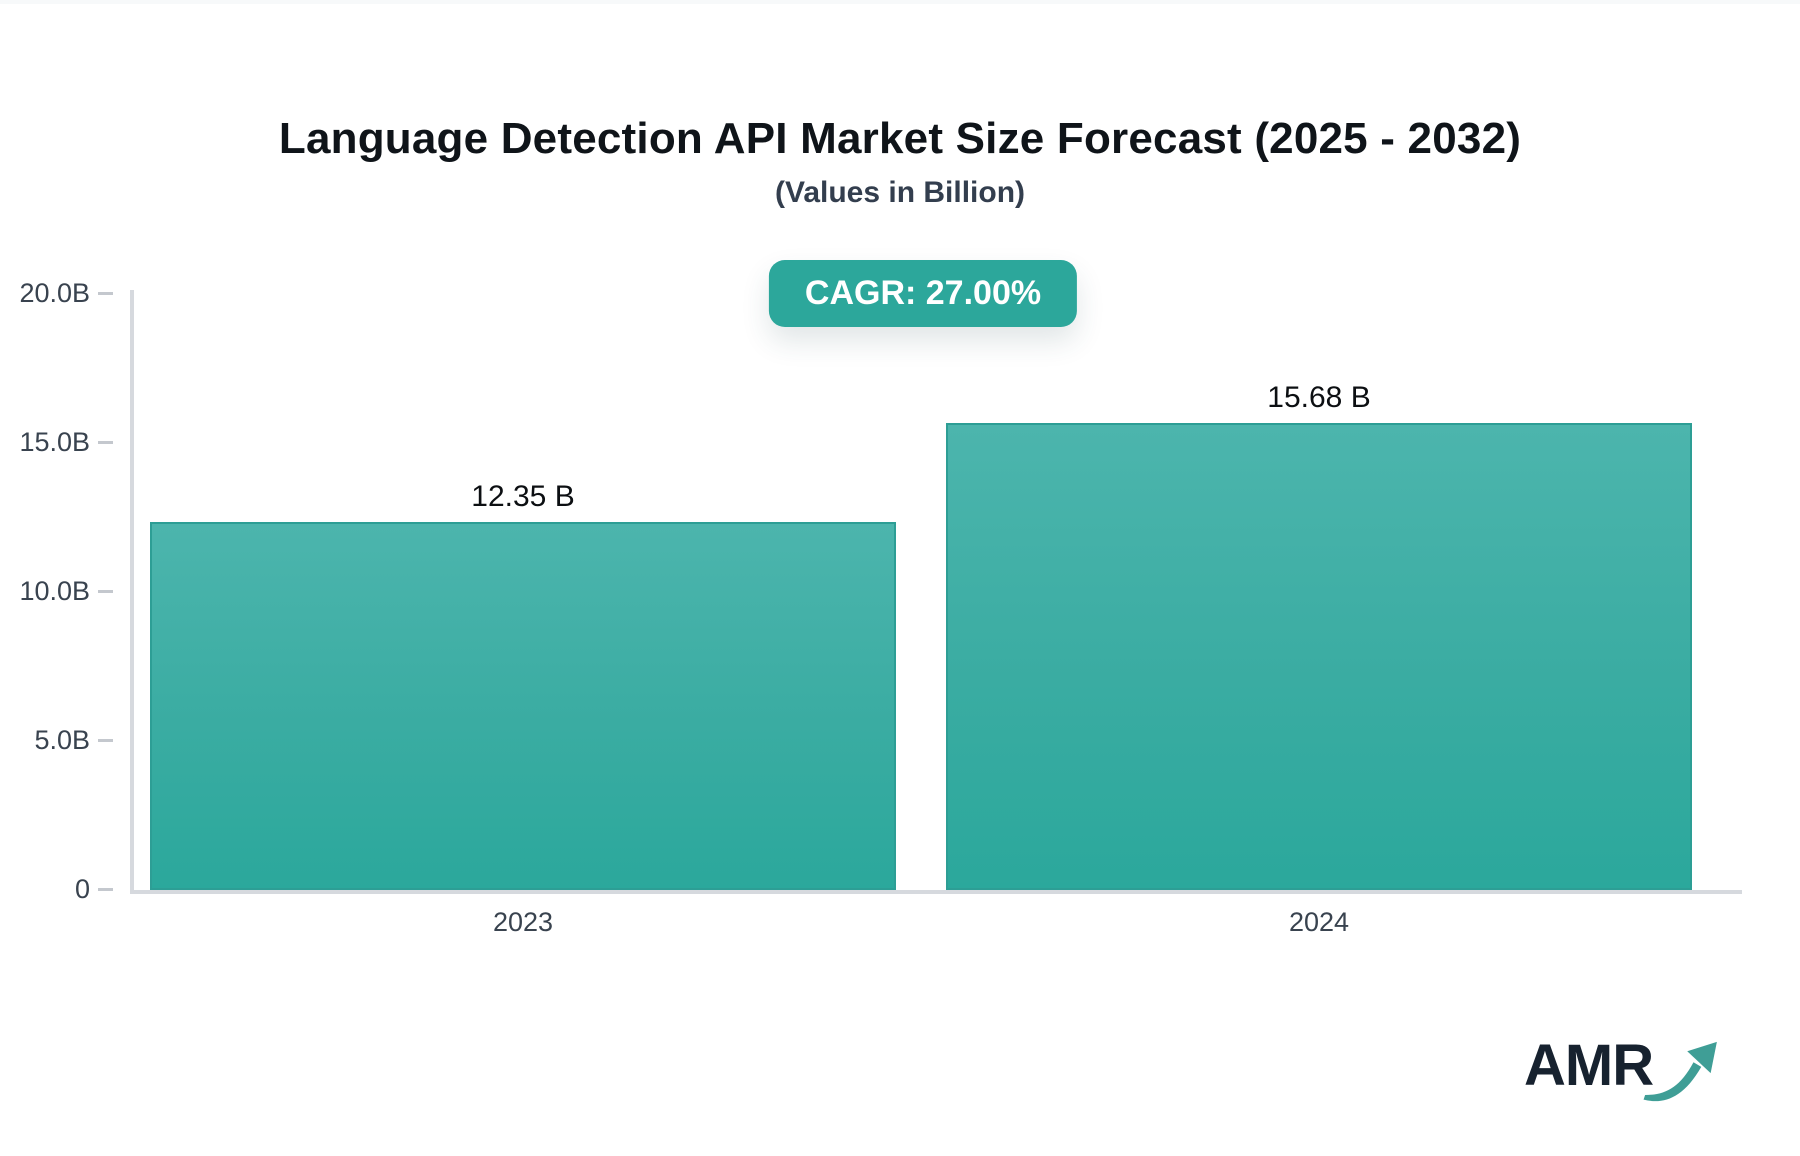 Image resolution: width=1800 pixels, height=1156 pixels. Describe the element at coordinates (1589, 1065) in the screenshot. I see `amr-logo-text: AMR` at that location.